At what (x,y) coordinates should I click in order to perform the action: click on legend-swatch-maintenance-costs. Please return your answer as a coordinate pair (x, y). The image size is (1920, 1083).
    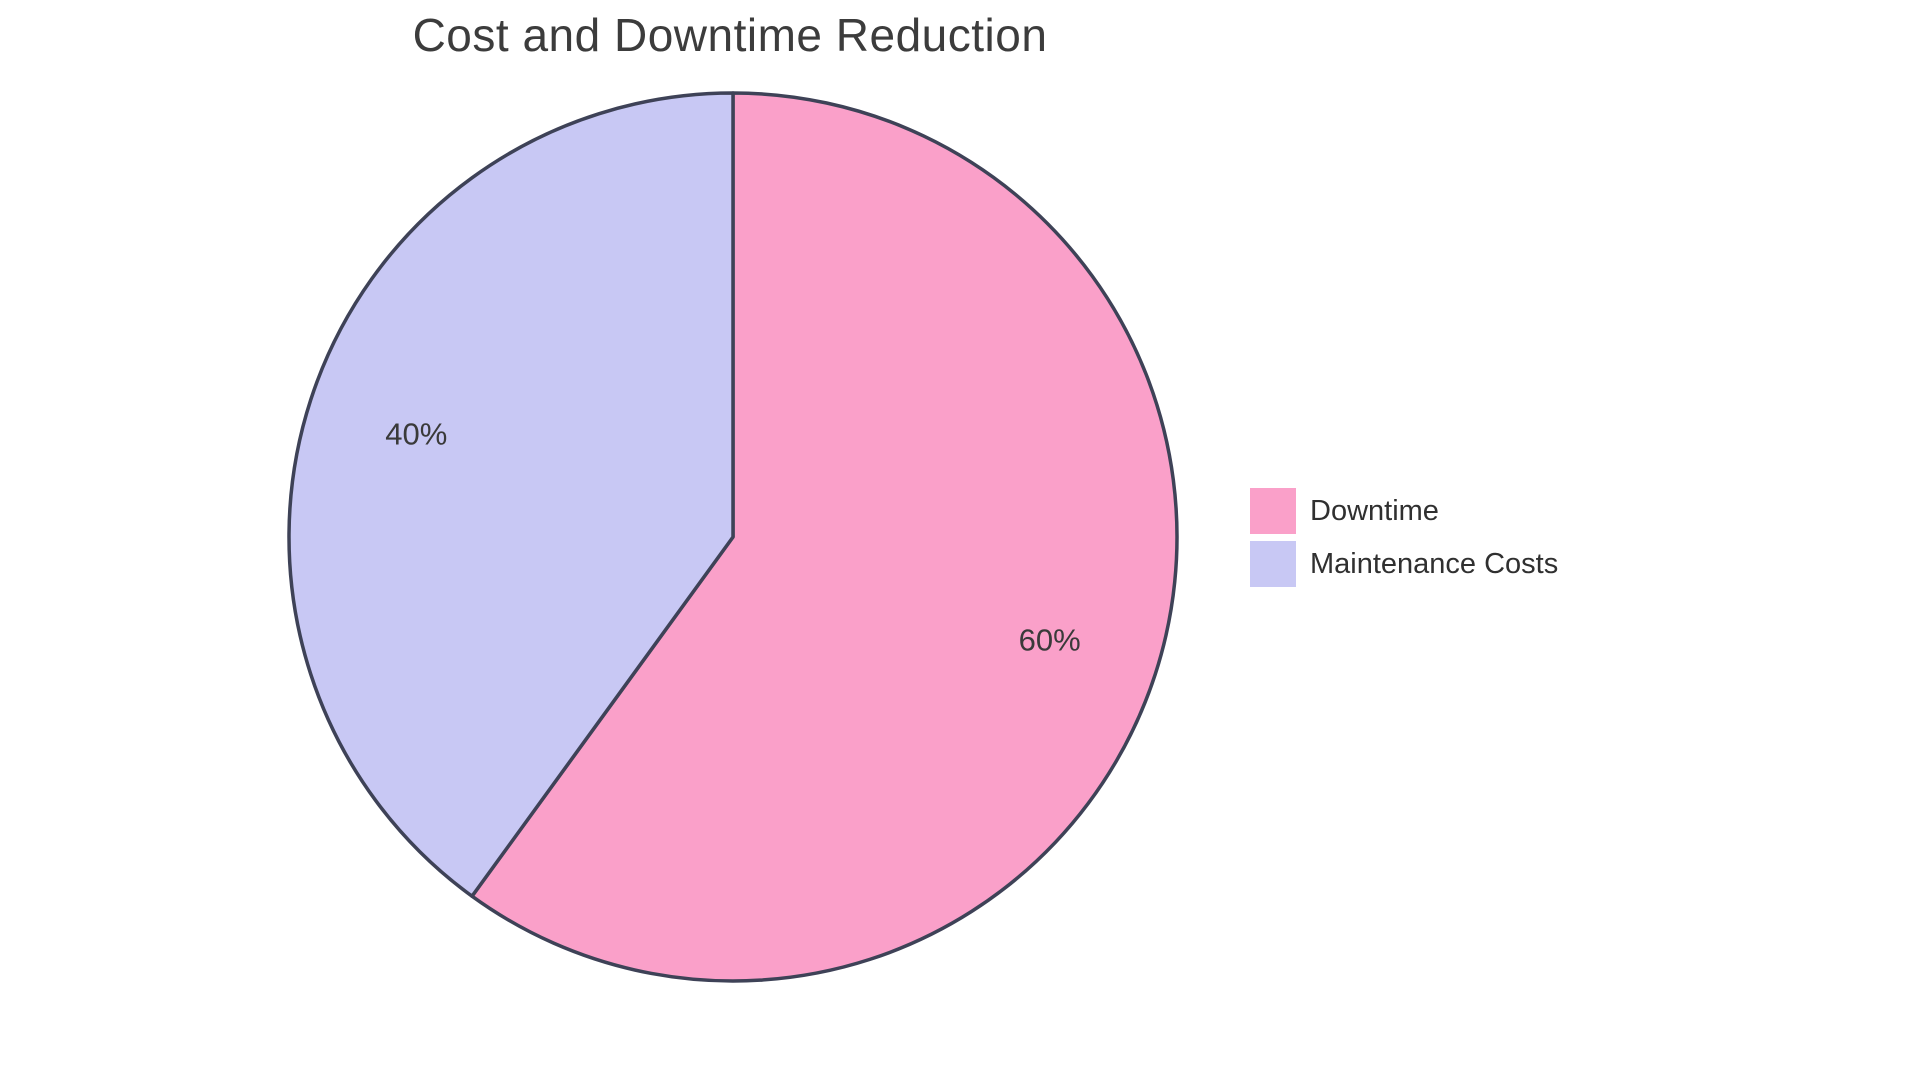
    Looking at the image, I should click on (1273, 564).